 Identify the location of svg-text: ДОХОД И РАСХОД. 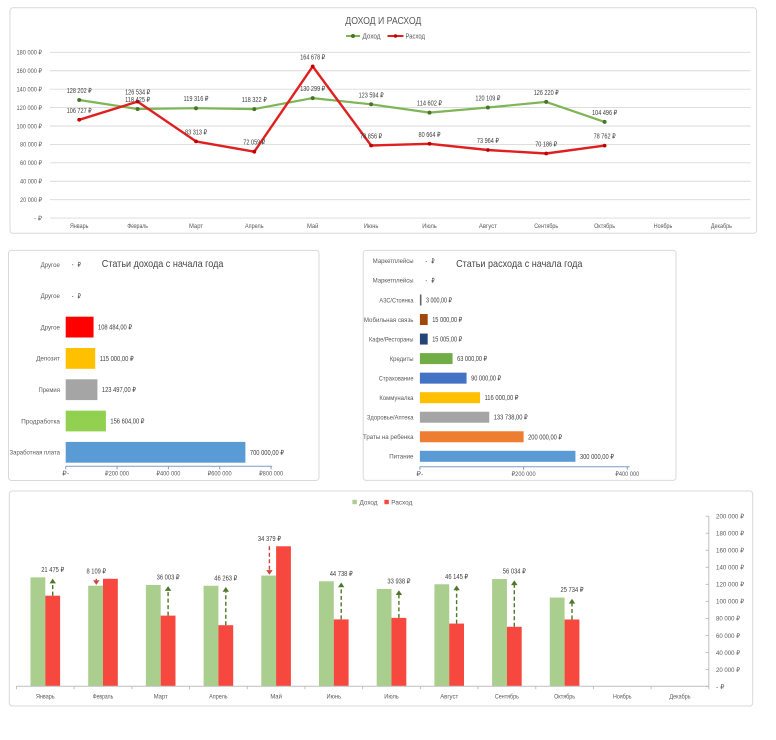
(383, 21).